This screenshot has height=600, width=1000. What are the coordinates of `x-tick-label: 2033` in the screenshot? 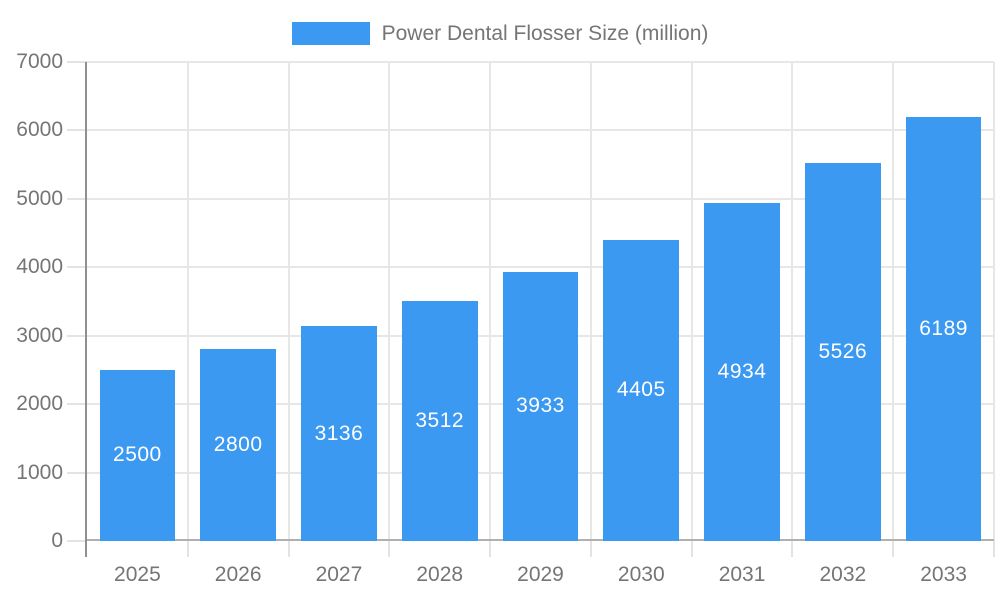 It's located at (943, 574).